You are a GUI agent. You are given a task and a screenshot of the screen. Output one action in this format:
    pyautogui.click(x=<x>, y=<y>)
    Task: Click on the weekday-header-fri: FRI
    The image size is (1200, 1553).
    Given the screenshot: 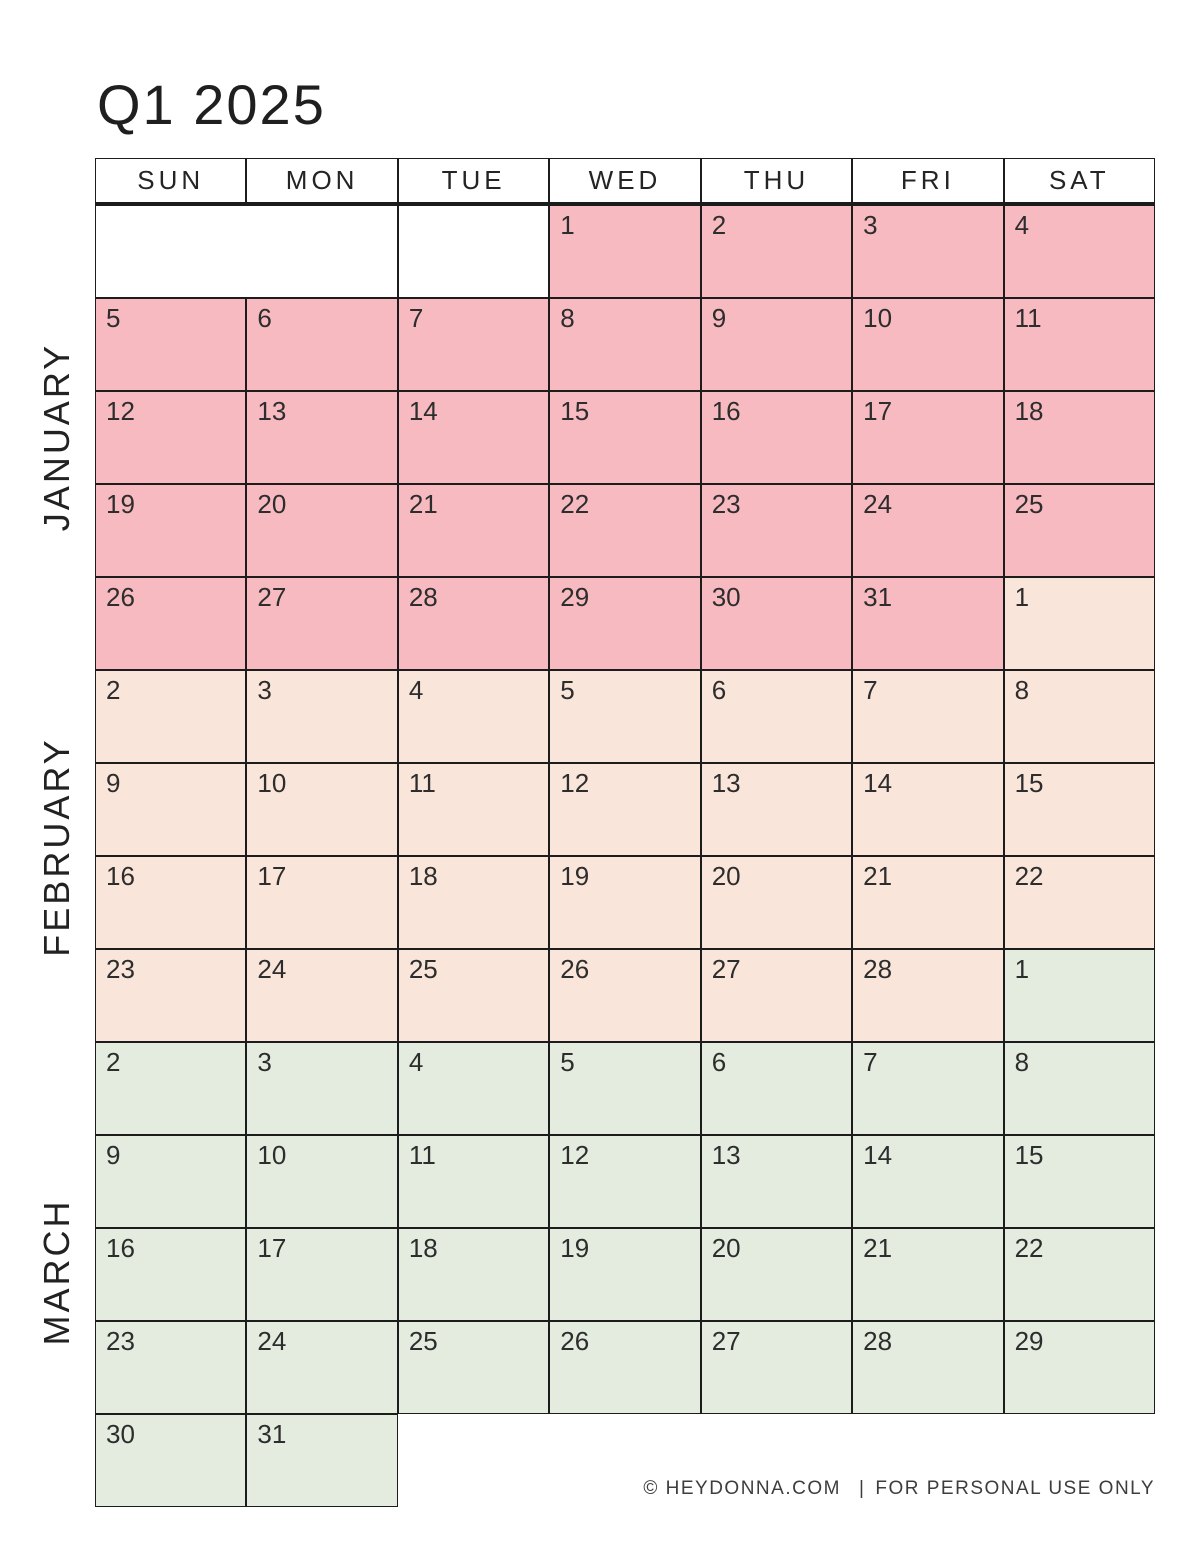 What is the action you would take?
    pyautogui.click(x=928, y=181)
    